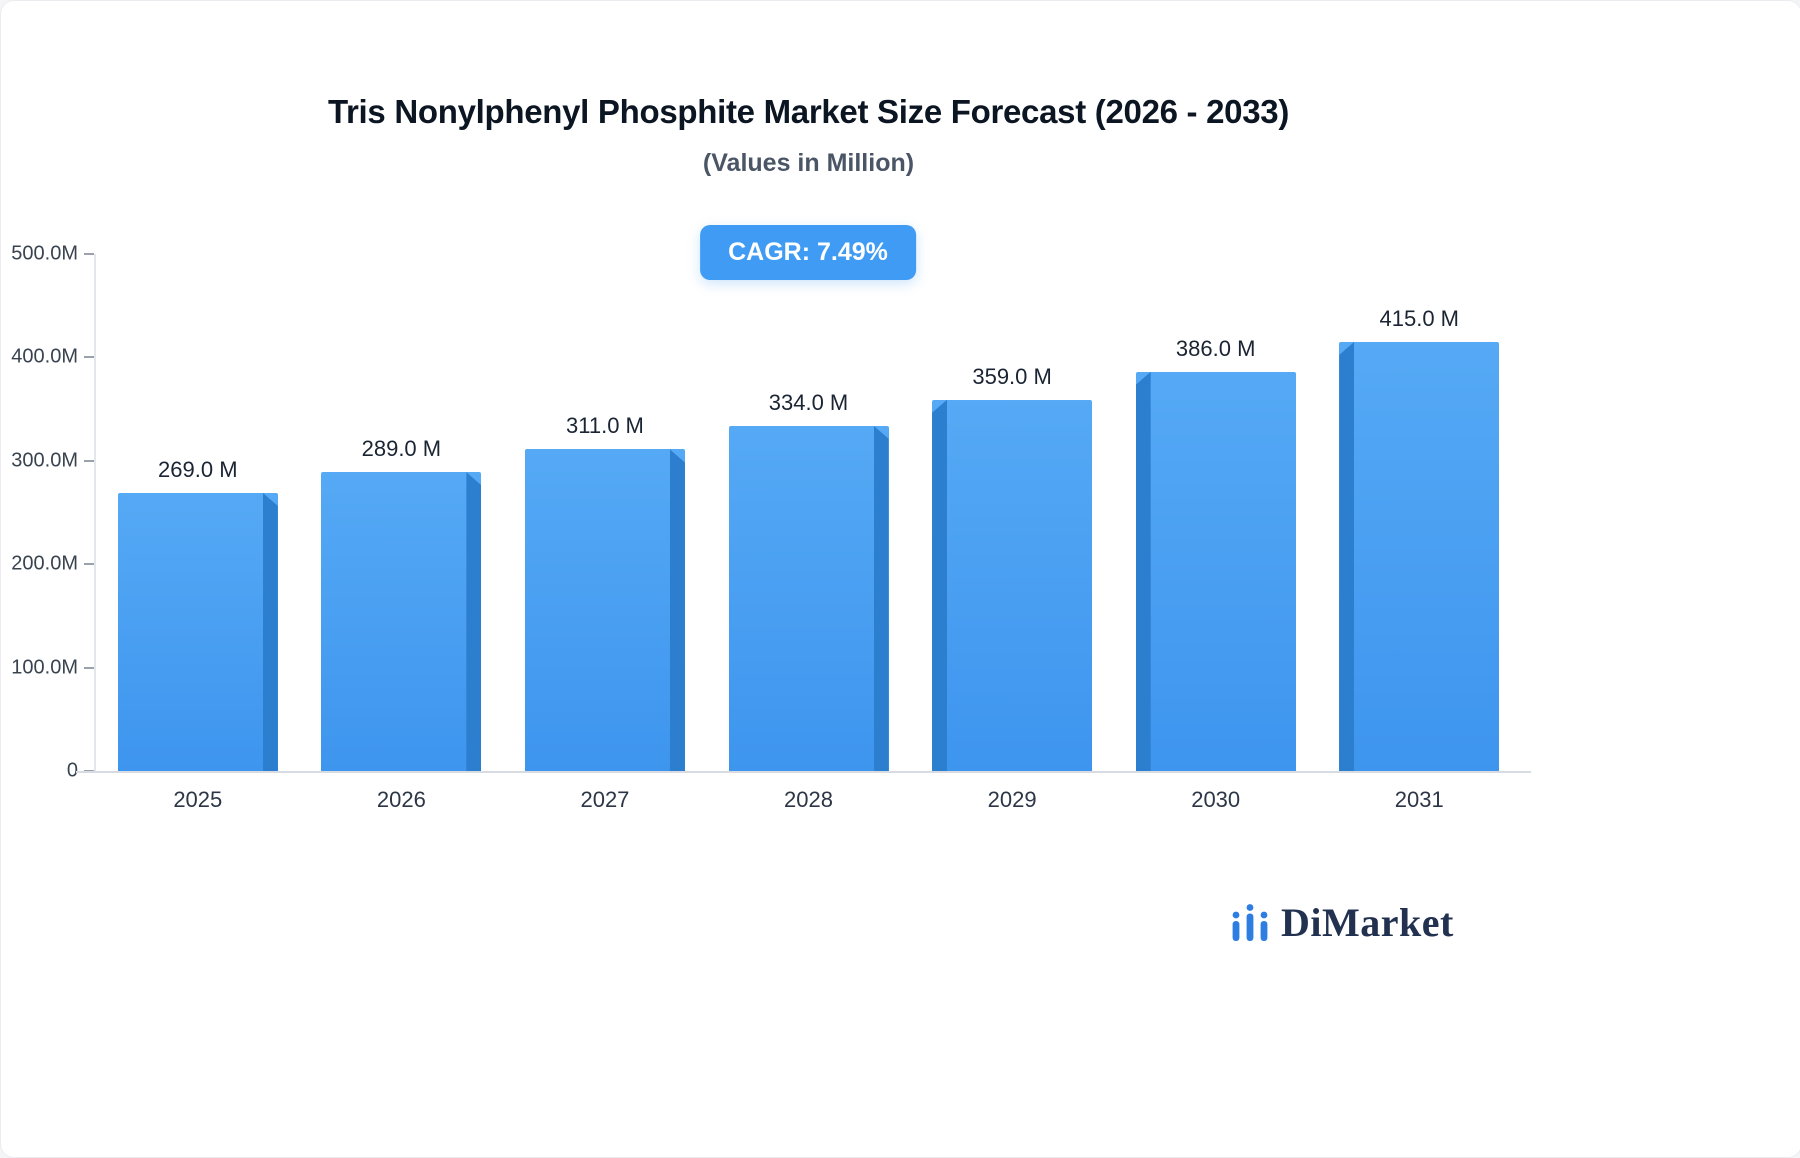 Image resolution: width=1800 pixels, height=1158 pixels. What do you see at coordinates (198, 469) in the screenshot?
I see `bar-value-label: 269.0 M` at bounding box center [198, 469].